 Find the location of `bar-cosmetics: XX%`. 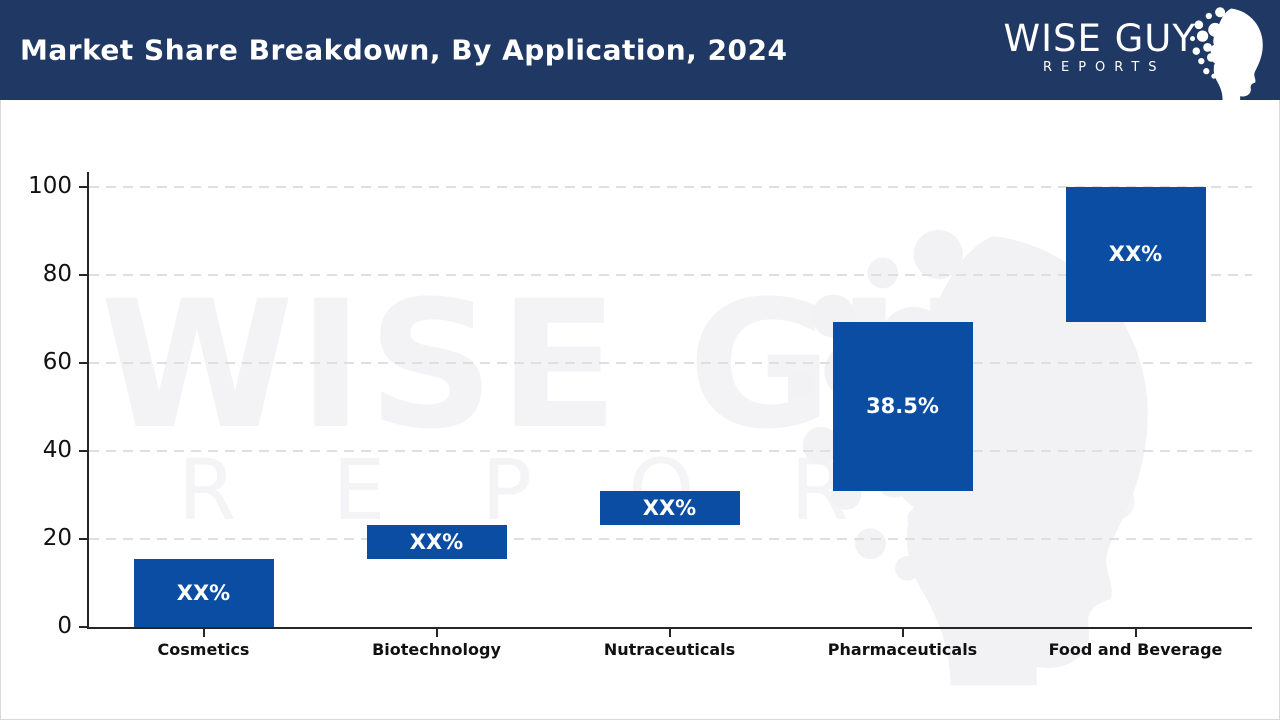

bar-cosmetics: XX% is located at coordinates (203, 592).